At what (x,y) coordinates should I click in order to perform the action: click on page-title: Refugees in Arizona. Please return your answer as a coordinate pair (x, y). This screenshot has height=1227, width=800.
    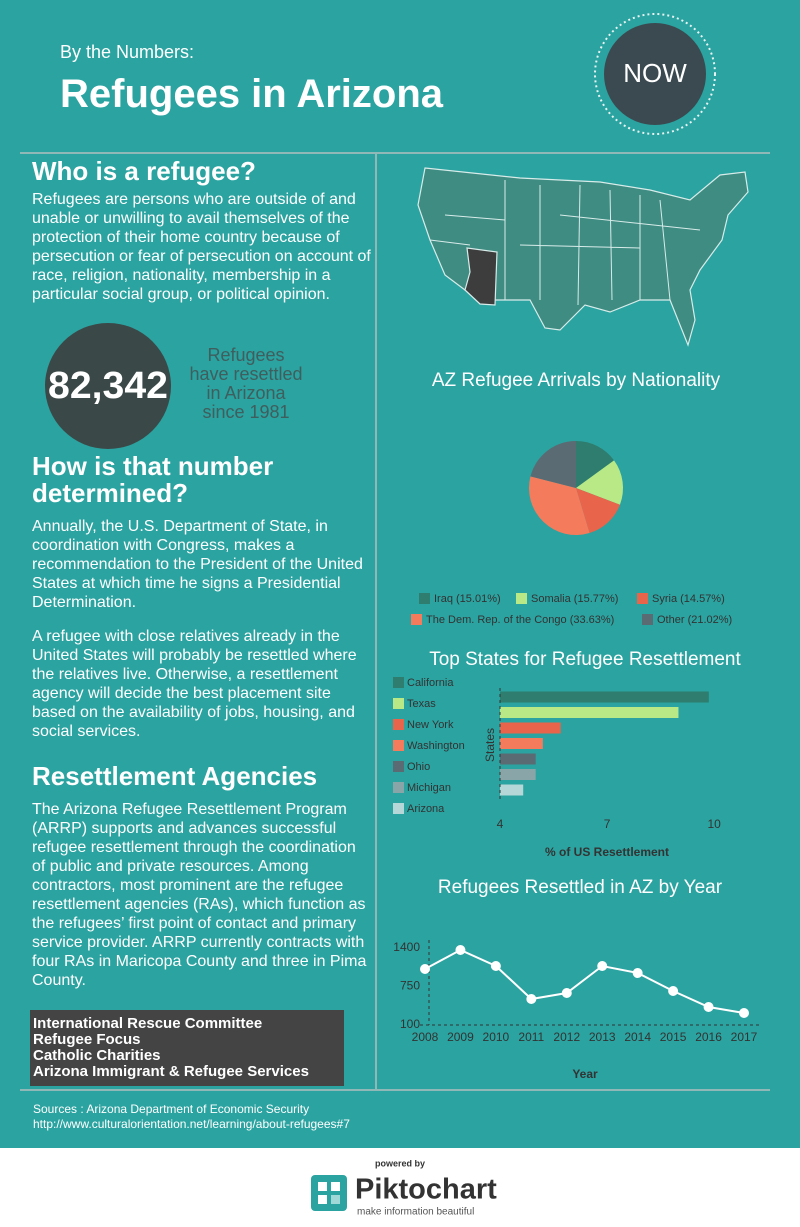
    Looking at the image, I should click on (252, 94).